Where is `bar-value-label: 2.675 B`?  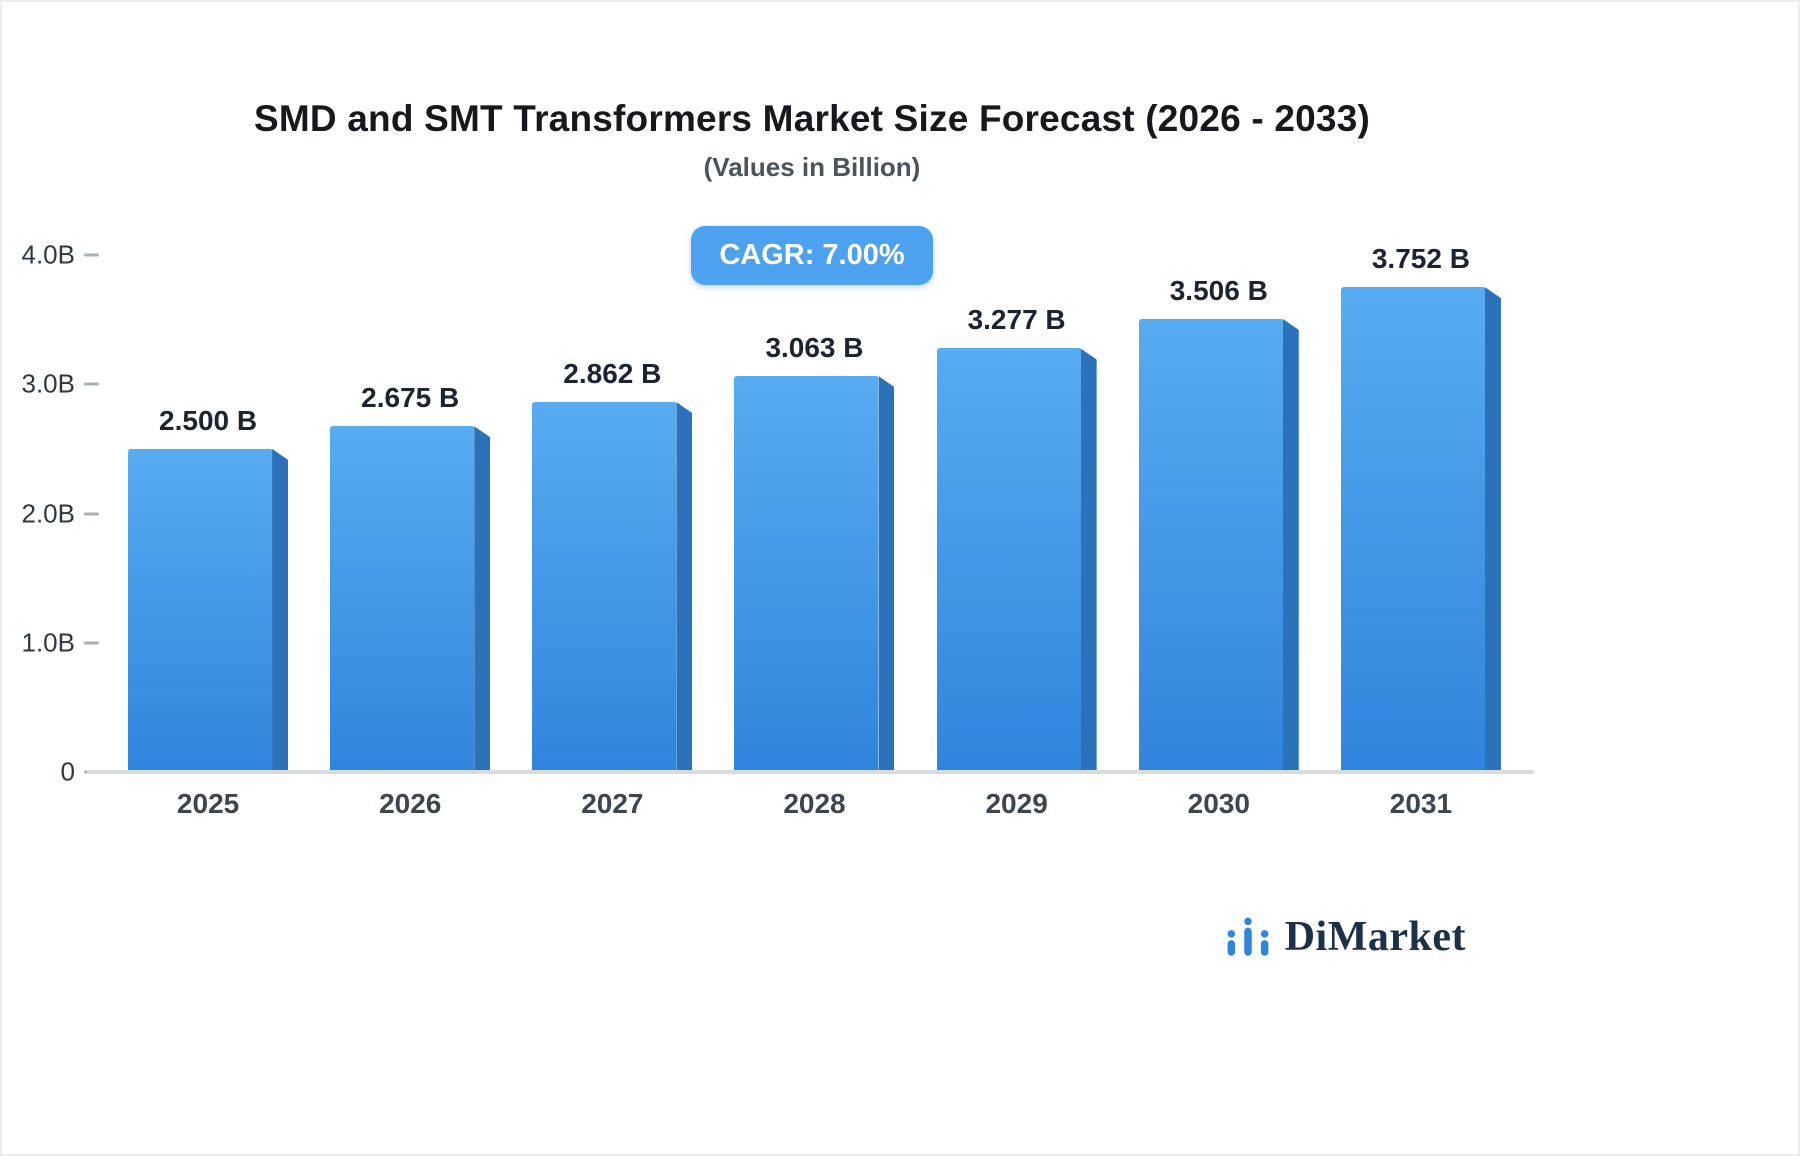
bar-value-label: 2.675 B is located at coordinates (410, 398).